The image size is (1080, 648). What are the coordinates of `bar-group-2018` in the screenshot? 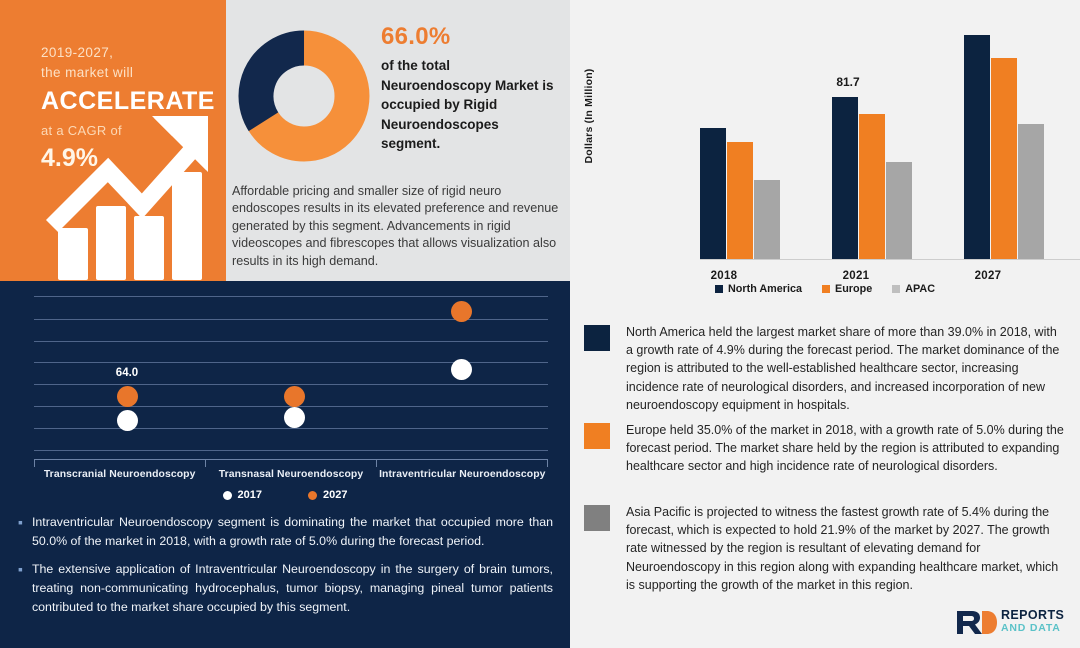 It's located at (740, 193).